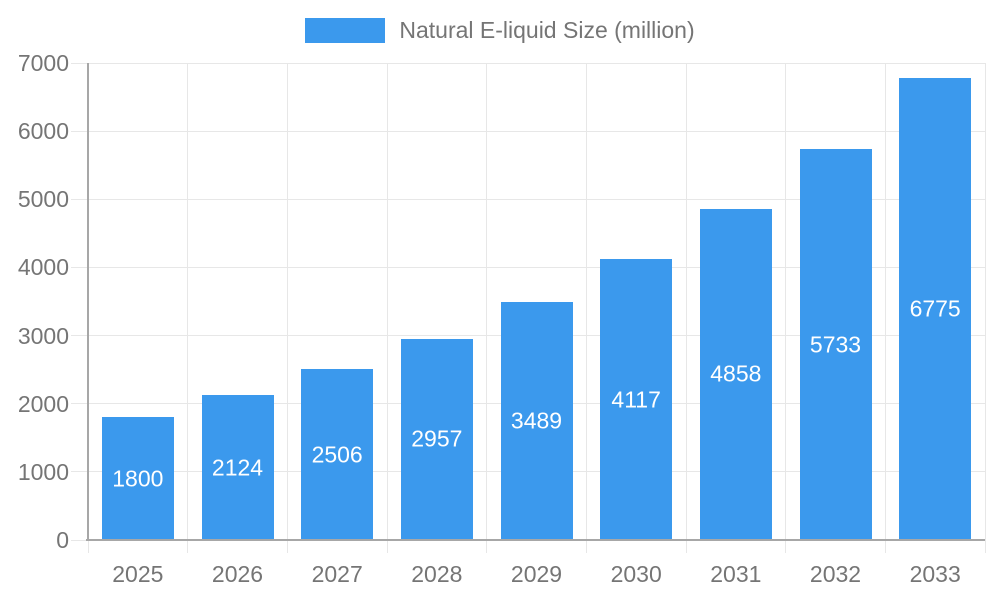 The width and height of the screenshot is (1000, 600). Describe the element at coordinates (43, 335) in the screenshot. I see `y-axis-tick-label: 3000` at that location.